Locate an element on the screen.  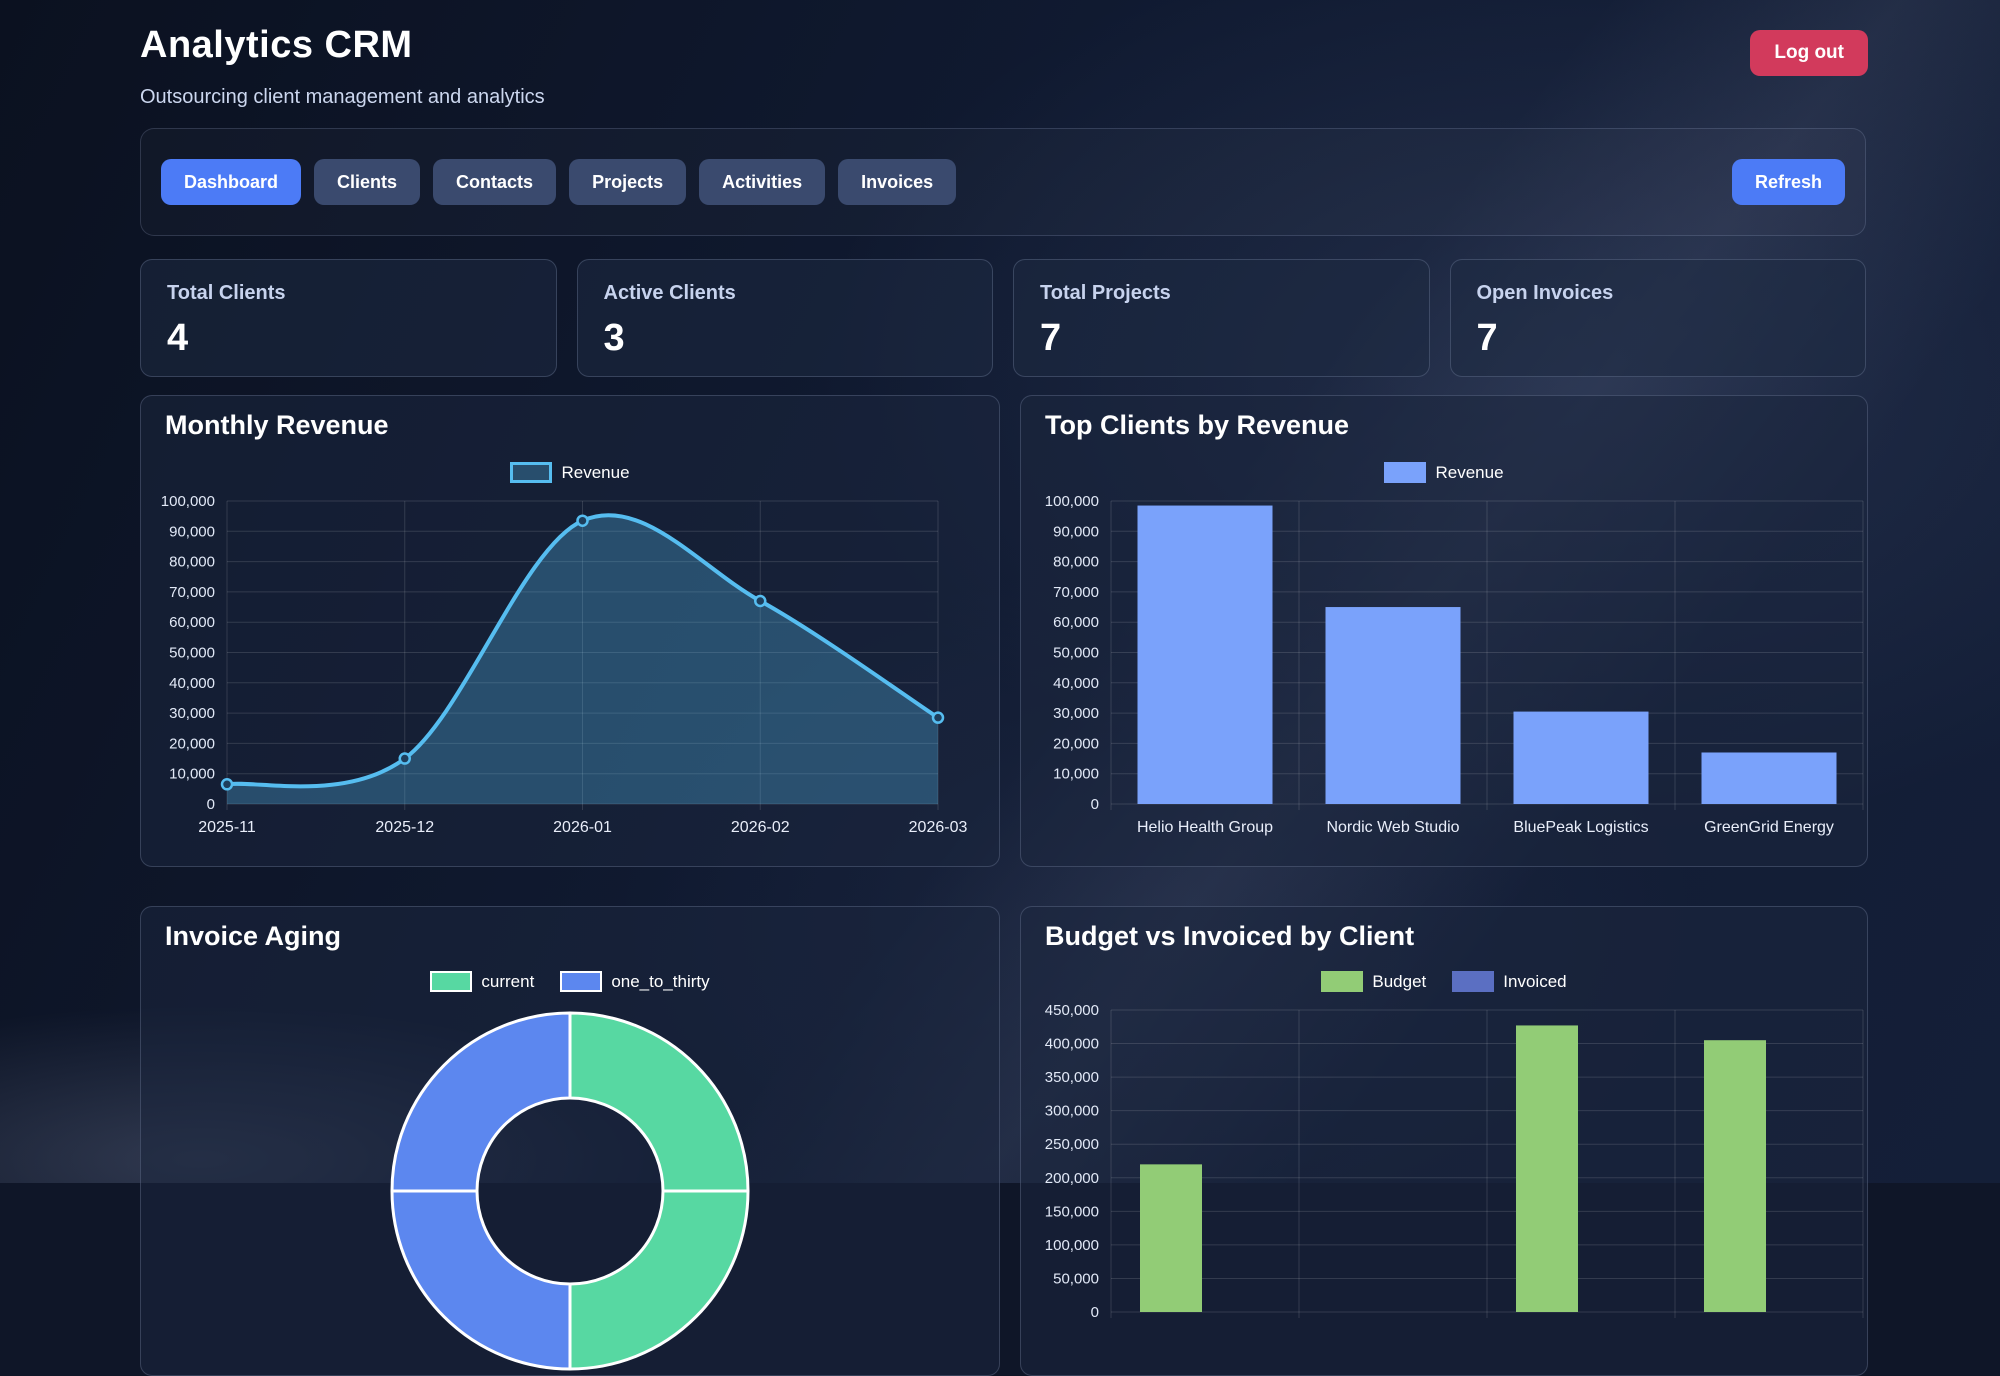
legend-label: current is located at coordinates (508, 981).